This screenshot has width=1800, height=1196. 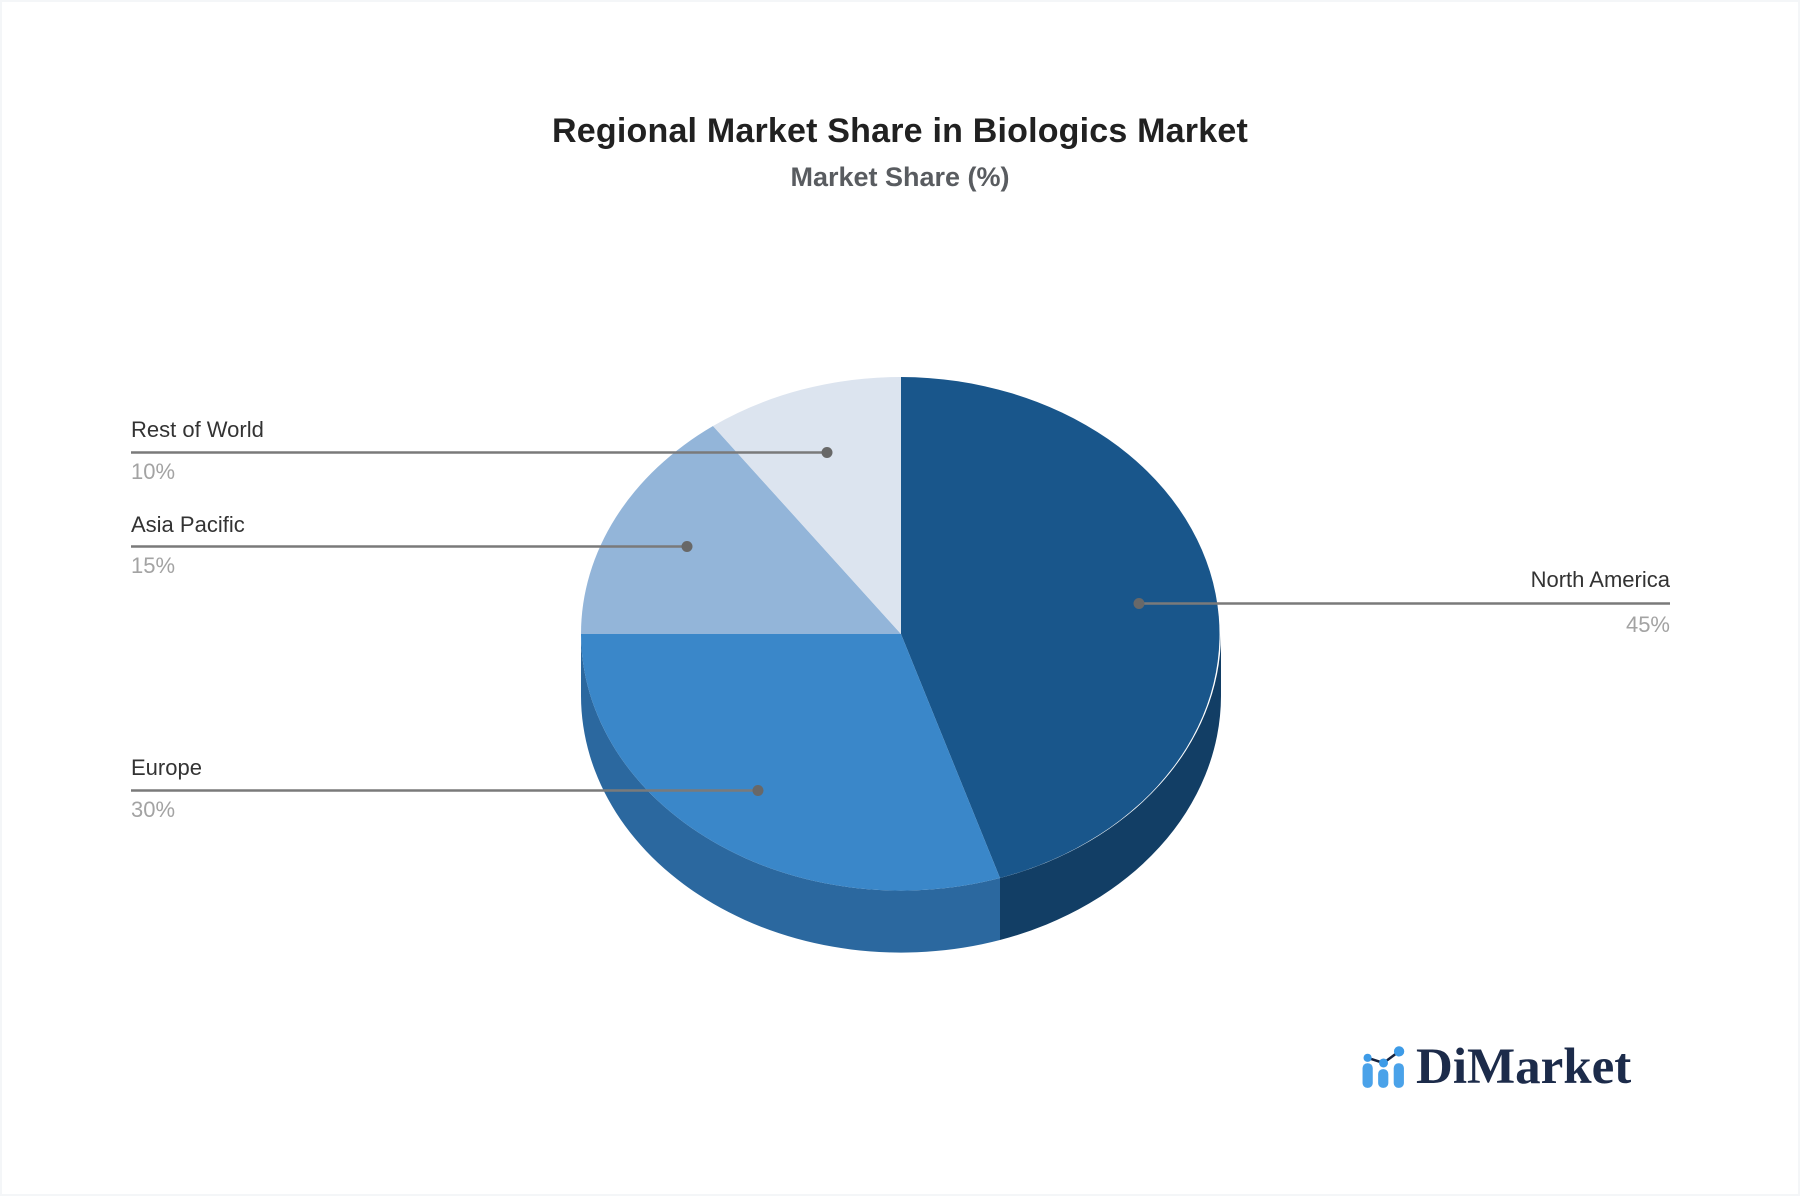 I want to click on brand-logo: DiMarket, so click(x=1496, y=1067).